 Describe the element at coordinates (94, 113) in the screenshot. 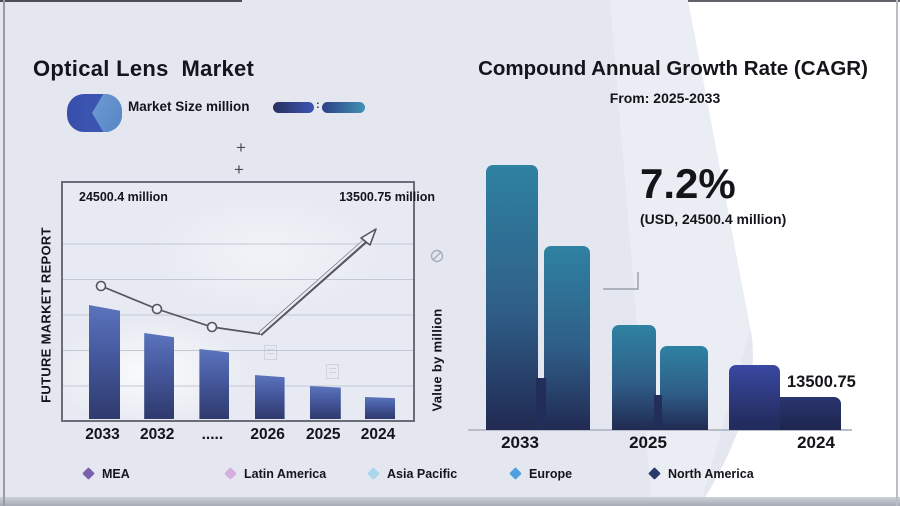

I see `lens-cylinder-icon` at that location.